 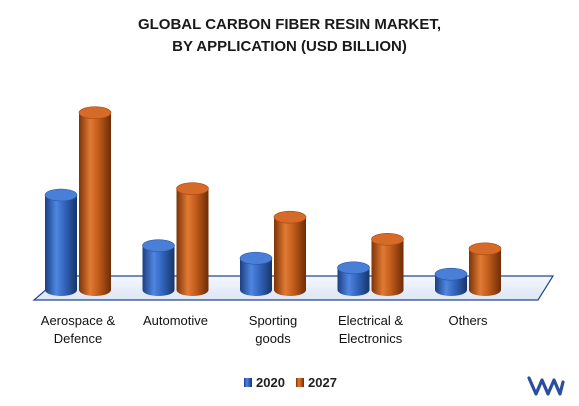 I want to click on category-label-1: Automotive, so click(x=175, y=320).